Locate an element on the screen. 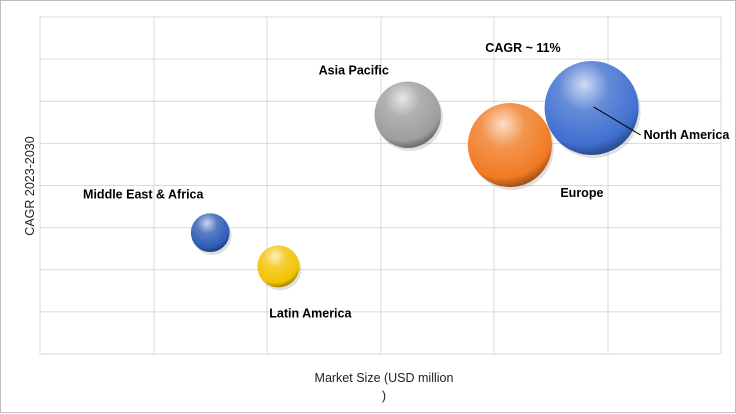 Image resolution: width=736 pixels, height=414 pixels. bubble-north-america is located at coordinates (592, 108).